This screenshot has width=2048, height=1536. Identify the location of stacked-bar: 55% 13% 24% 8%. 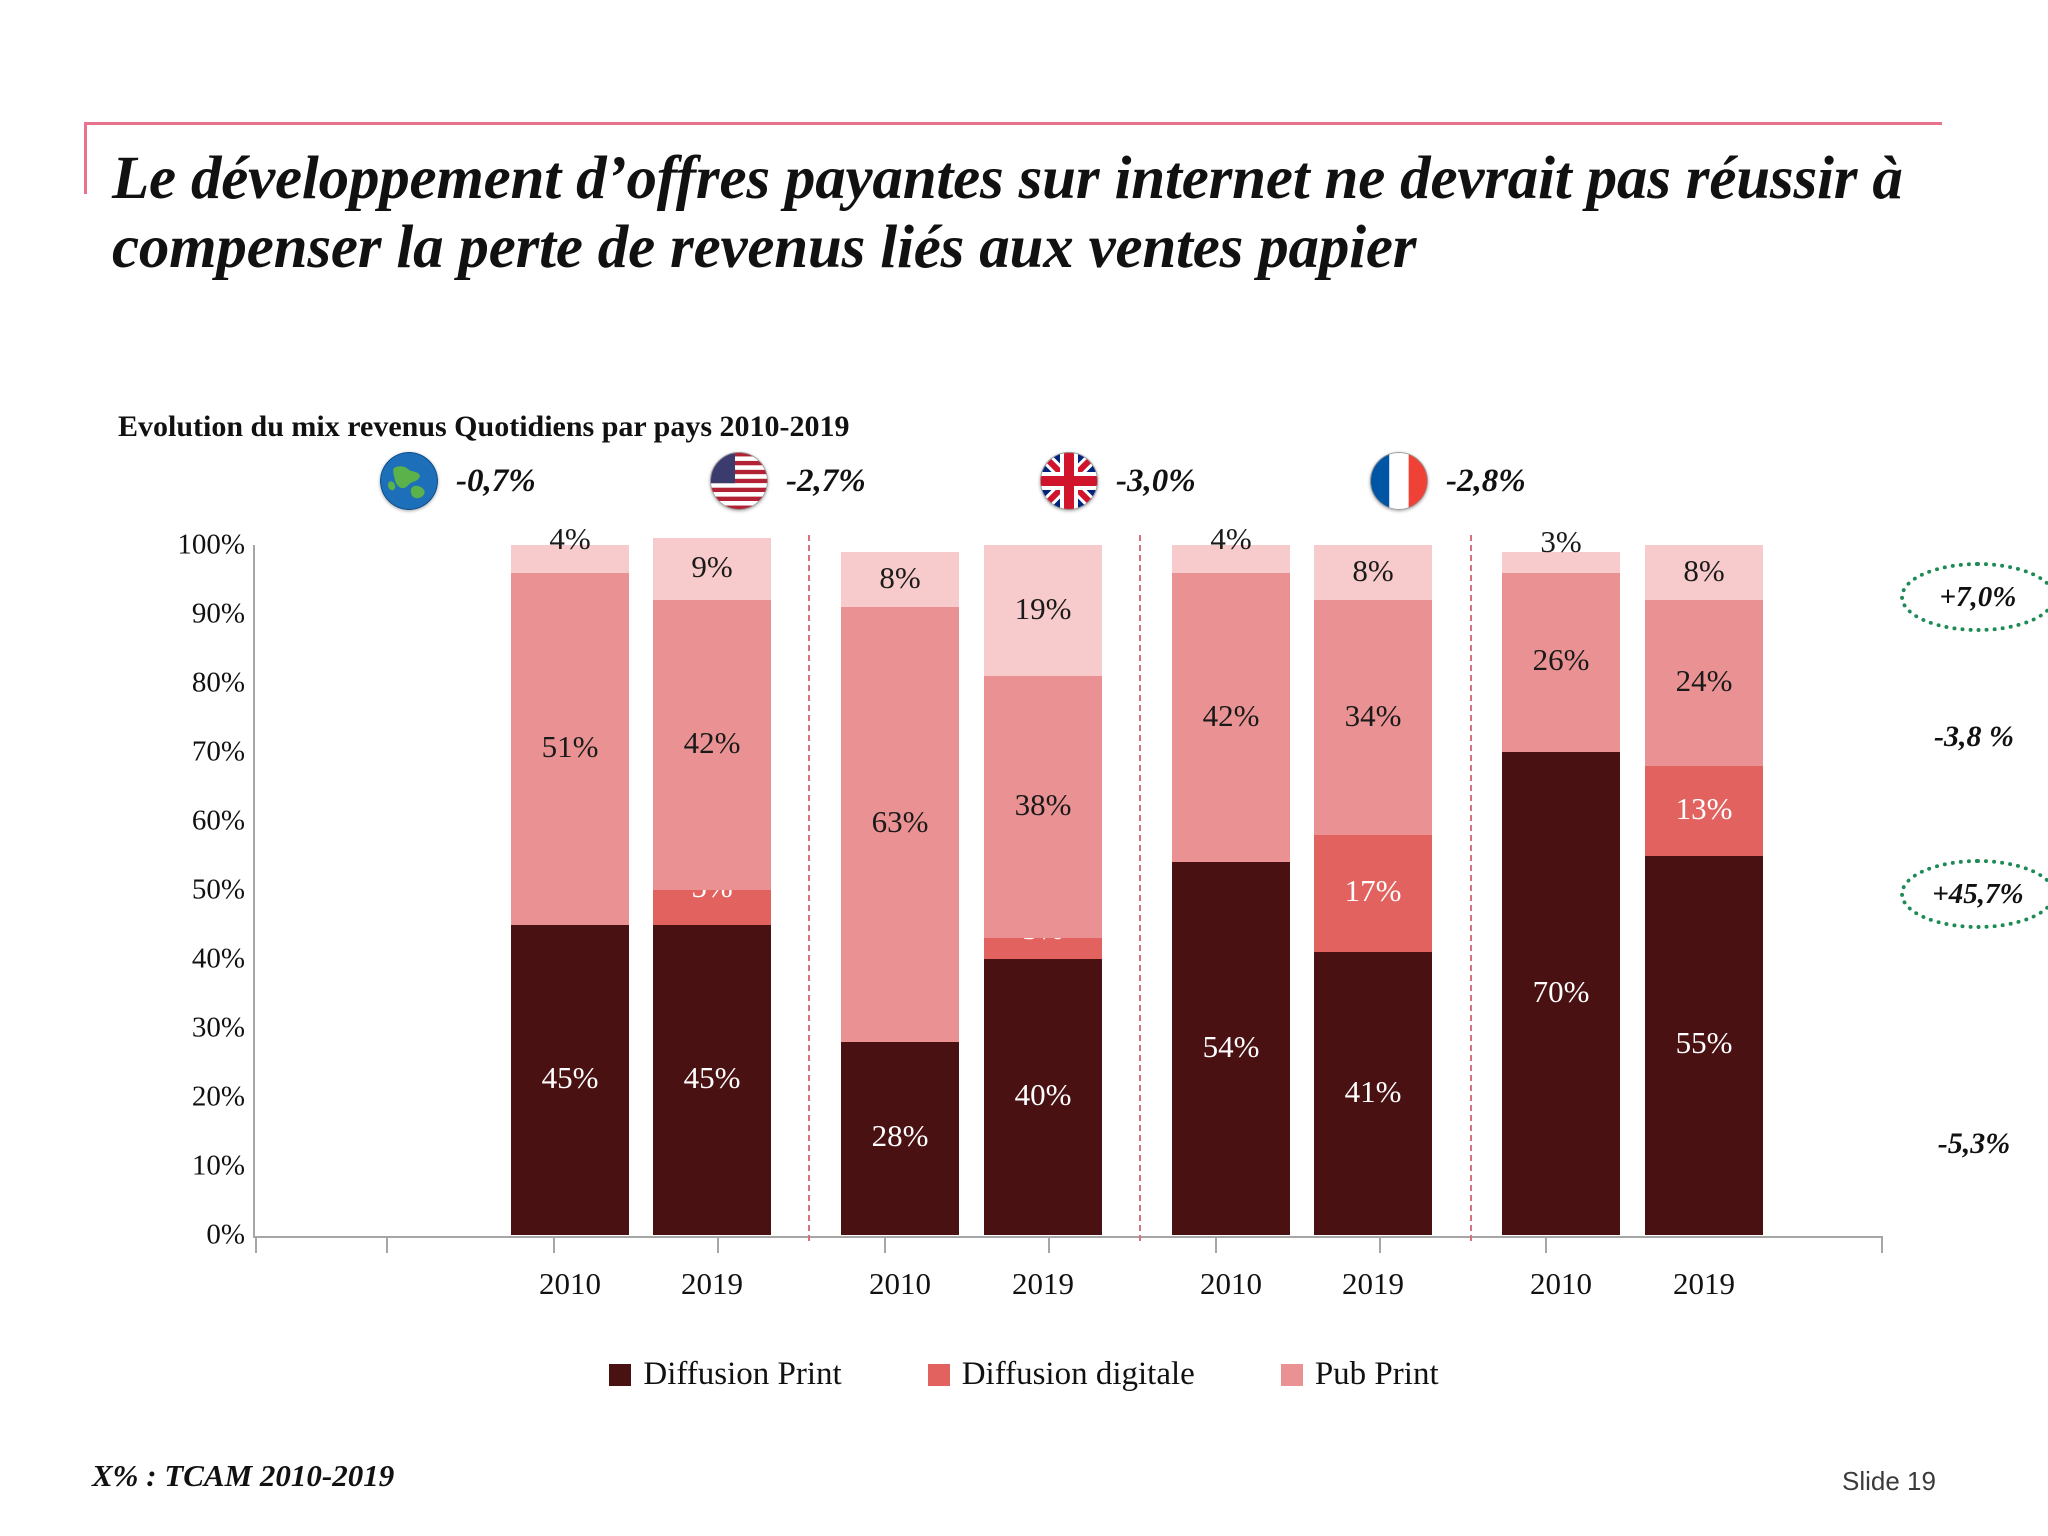
(1704, 890).